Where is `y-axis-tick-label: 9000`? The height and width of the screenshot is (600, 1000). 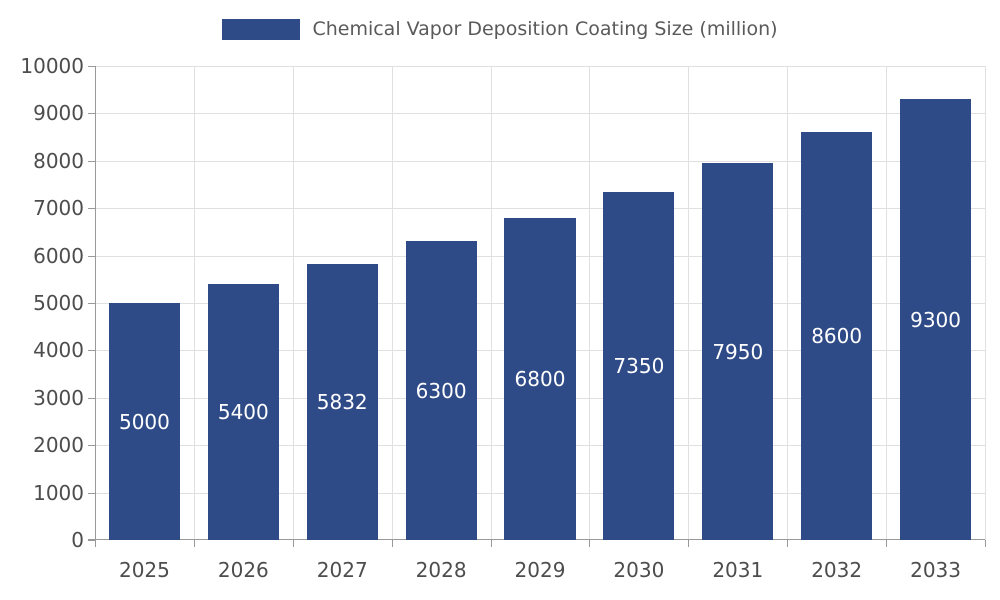
y-axis-tick-label: 9000 is located at coordinates (58, 113).